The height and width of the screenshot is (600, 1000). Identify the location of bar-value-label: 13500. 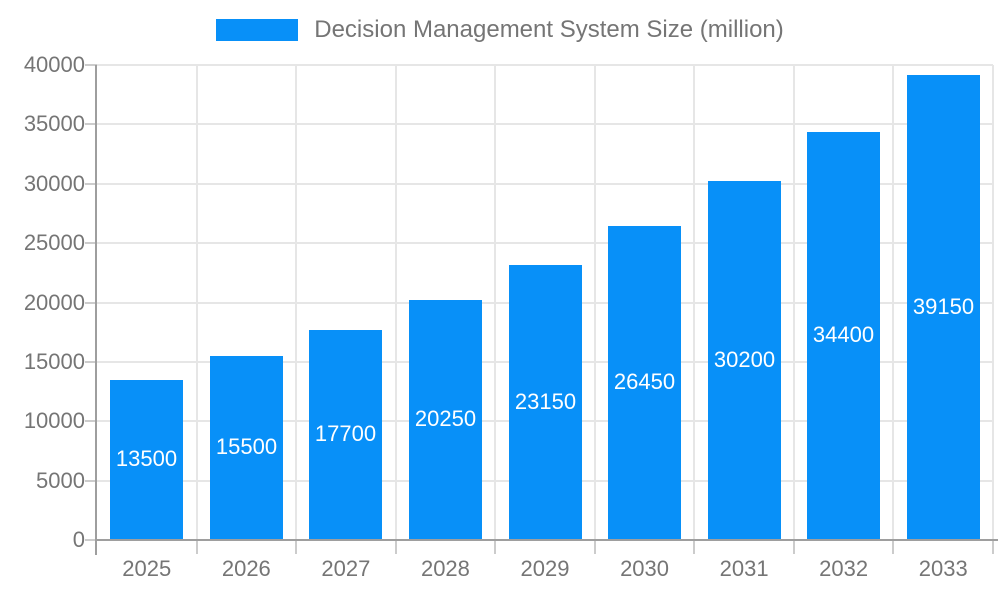
(146, 459).